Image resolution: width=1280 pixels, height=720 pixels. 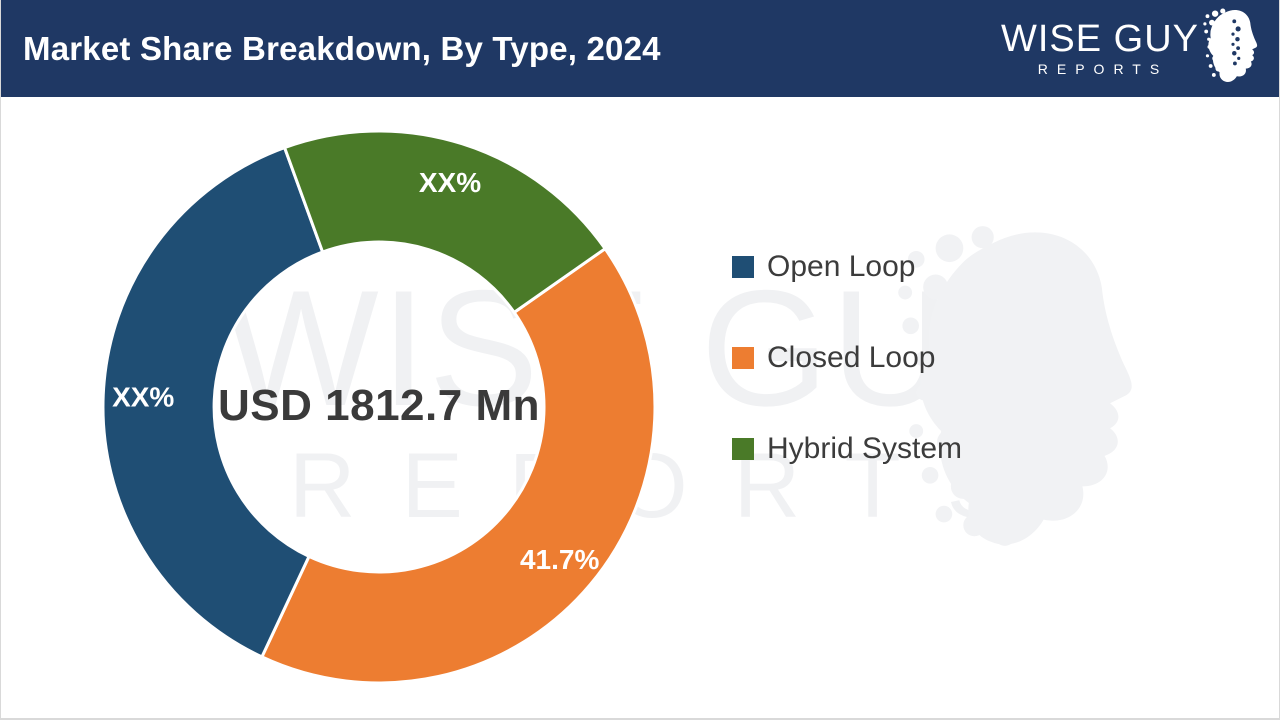 I want to click on segment-label-open-loop: XX%, so click(x=143, y=397).